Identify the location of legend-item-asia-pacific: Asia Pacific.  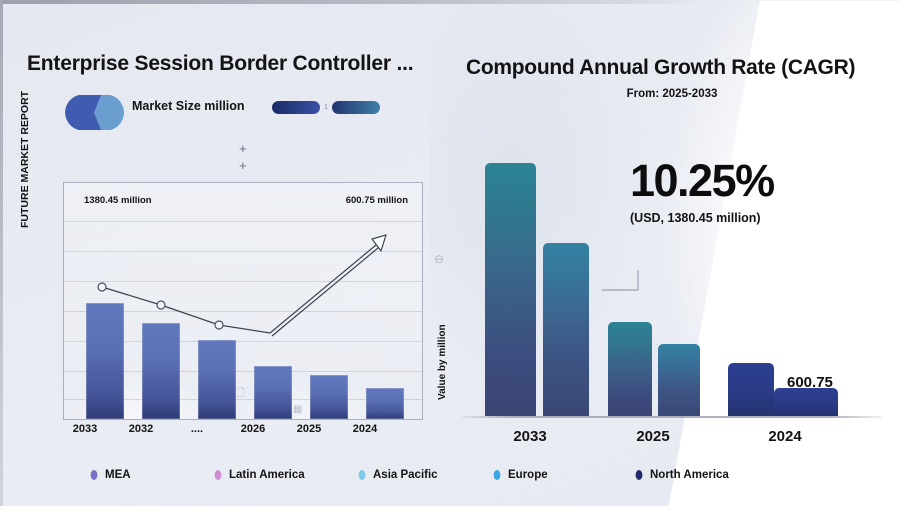
(425, 475).